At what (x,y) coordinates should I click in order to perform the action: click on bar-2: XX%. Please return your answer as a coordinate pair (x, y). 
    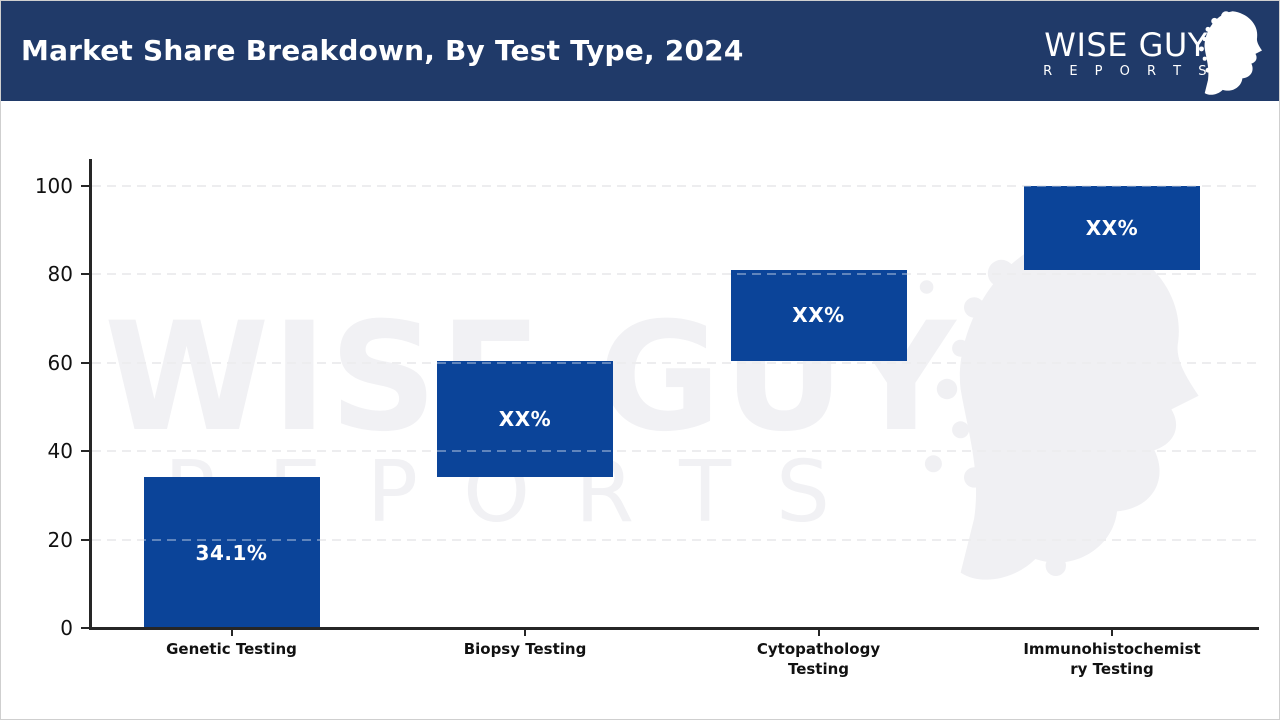
    Looking at the image, I should click on (525, 419).